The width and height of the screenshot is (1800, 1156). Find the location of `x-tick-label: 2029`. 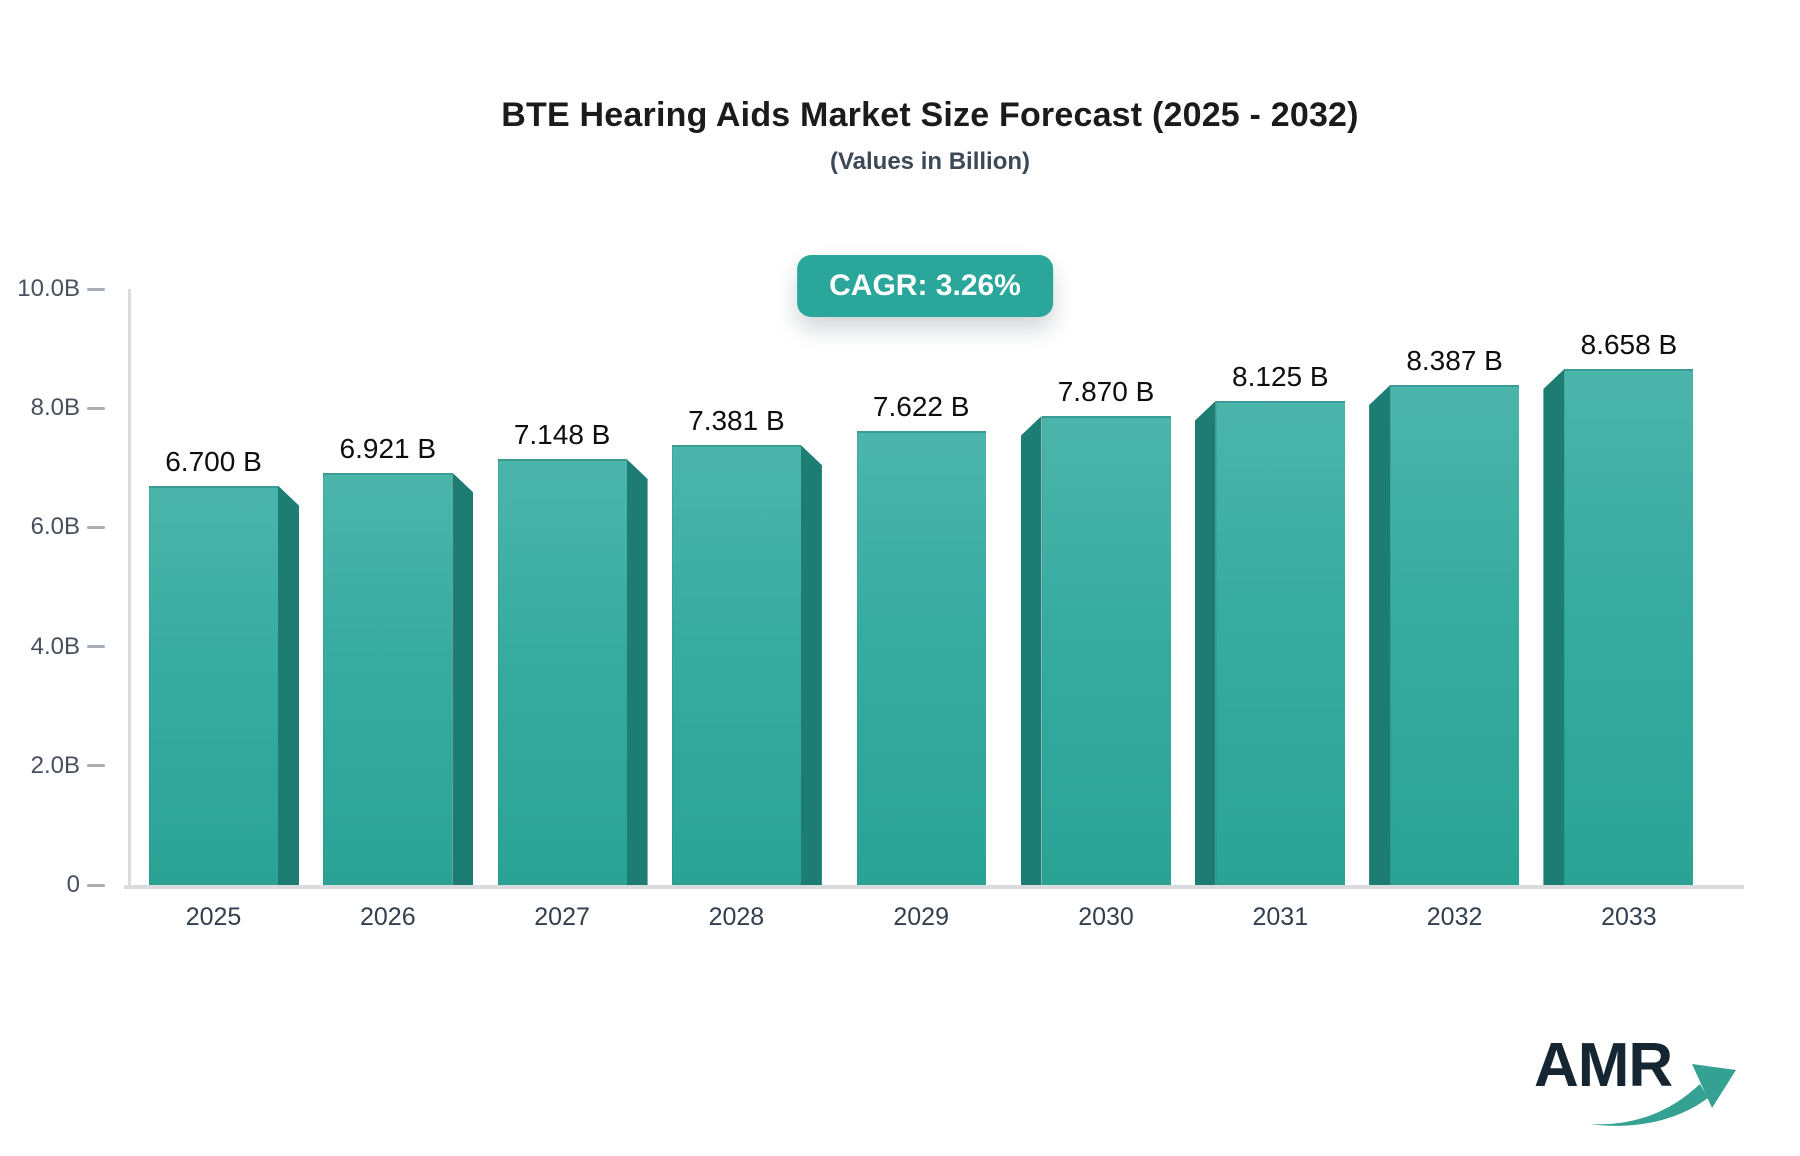

x-tick-label: 2029 is located at coordinates (921, 917).